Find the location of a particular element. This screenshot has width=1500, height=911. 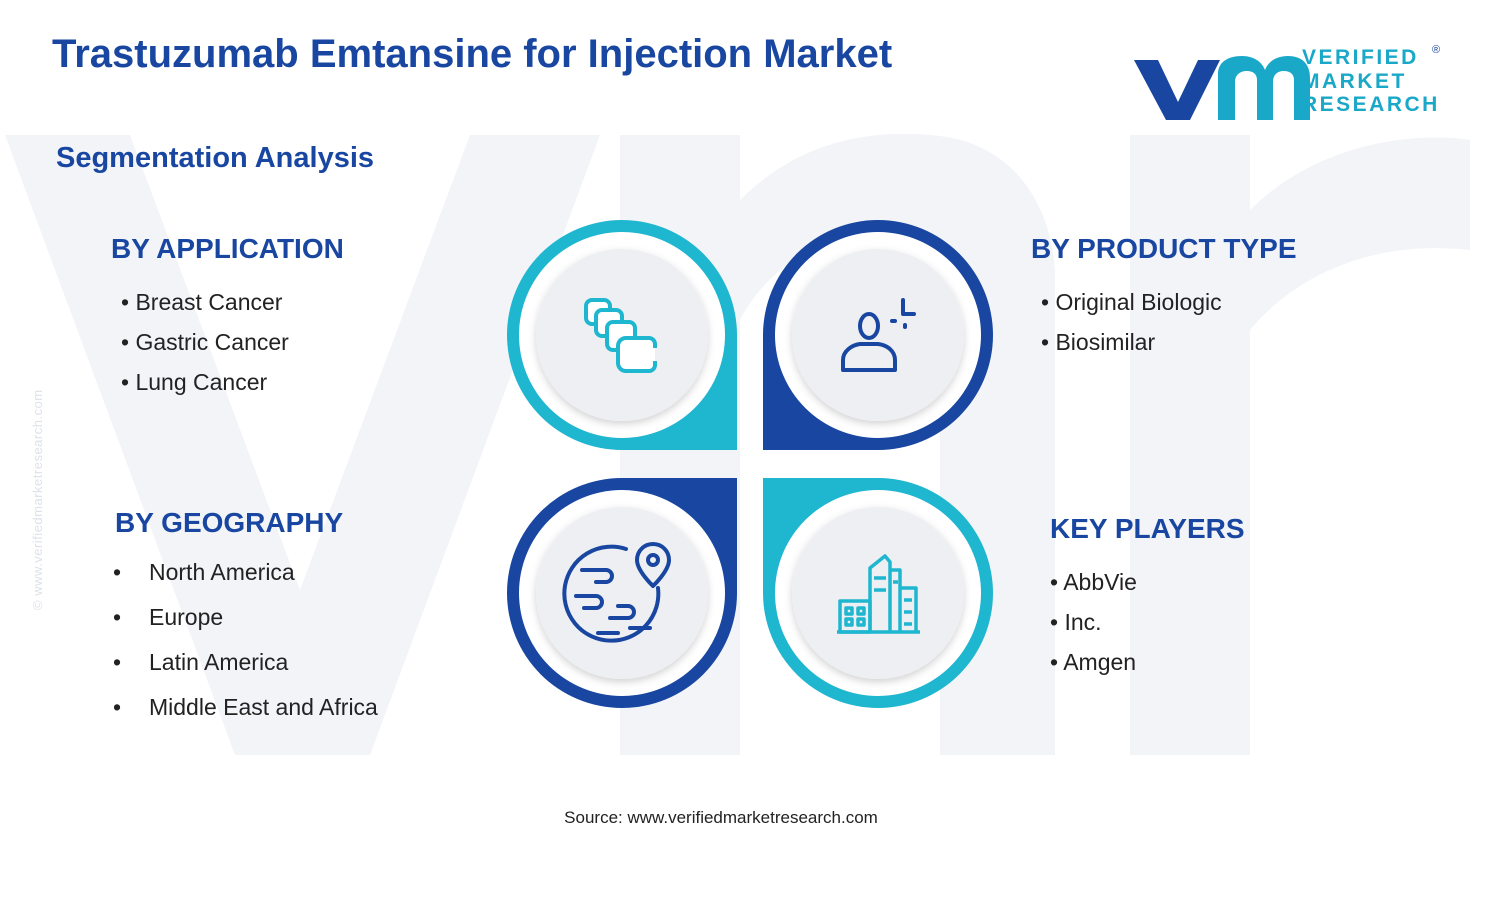

list-item: • Latin America is located at coordinates (201, 662).